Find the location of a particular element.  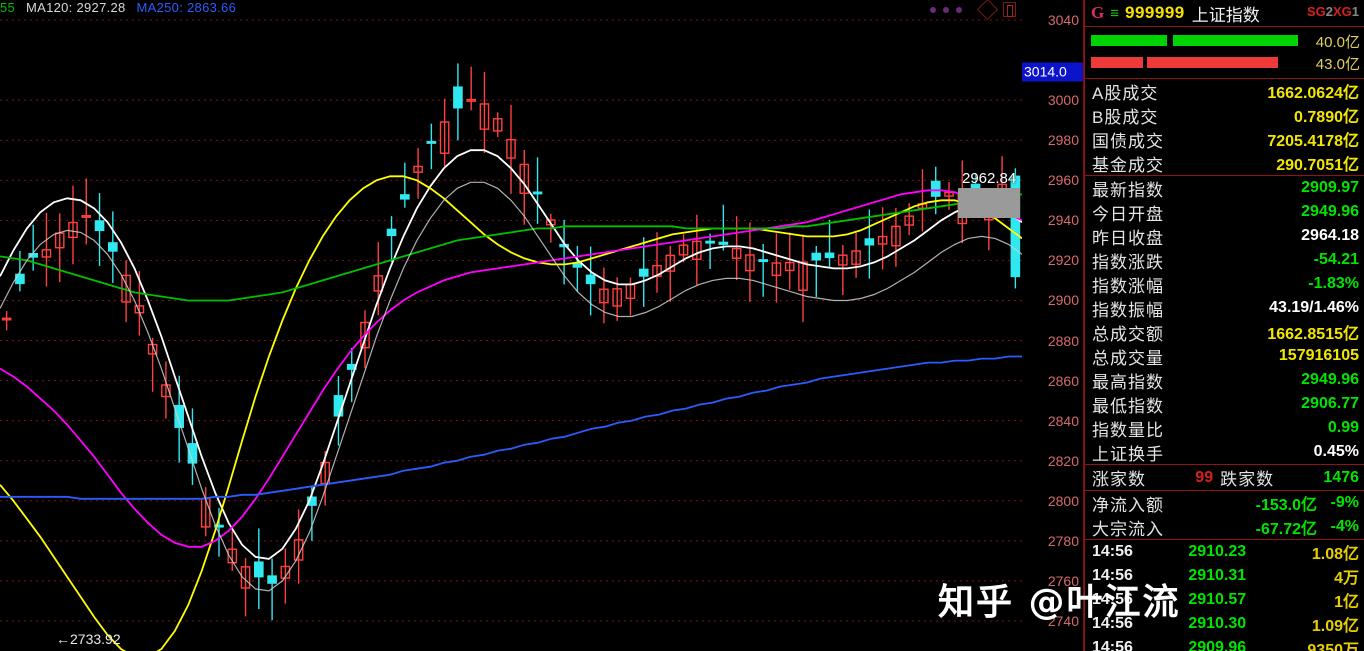

menu-dots-icon is located at coordinates (946, 9).